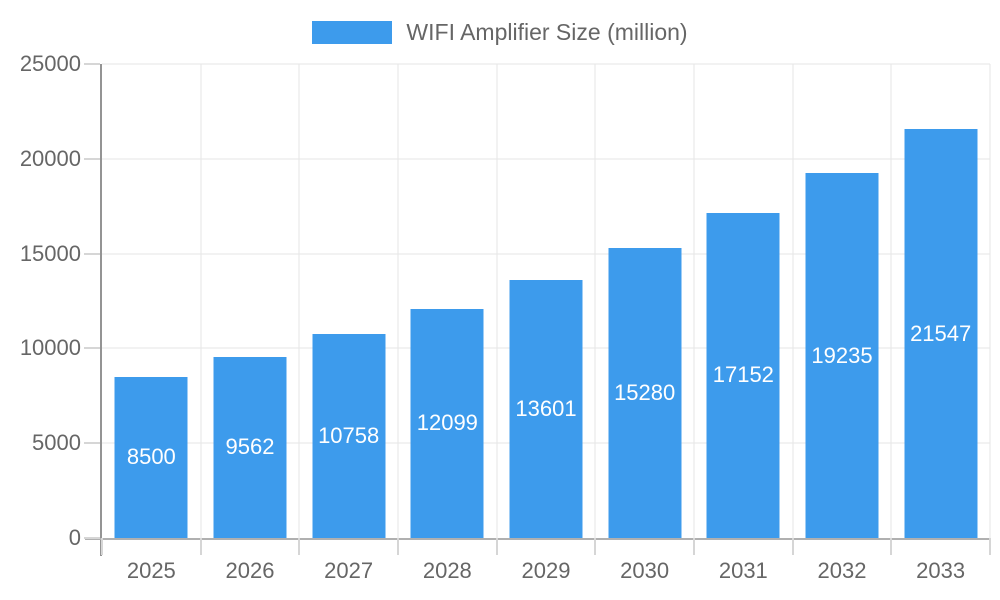 The height and width of the screenshot is (600, 1000). I want to click on bar: 13601, so click(546, 409).